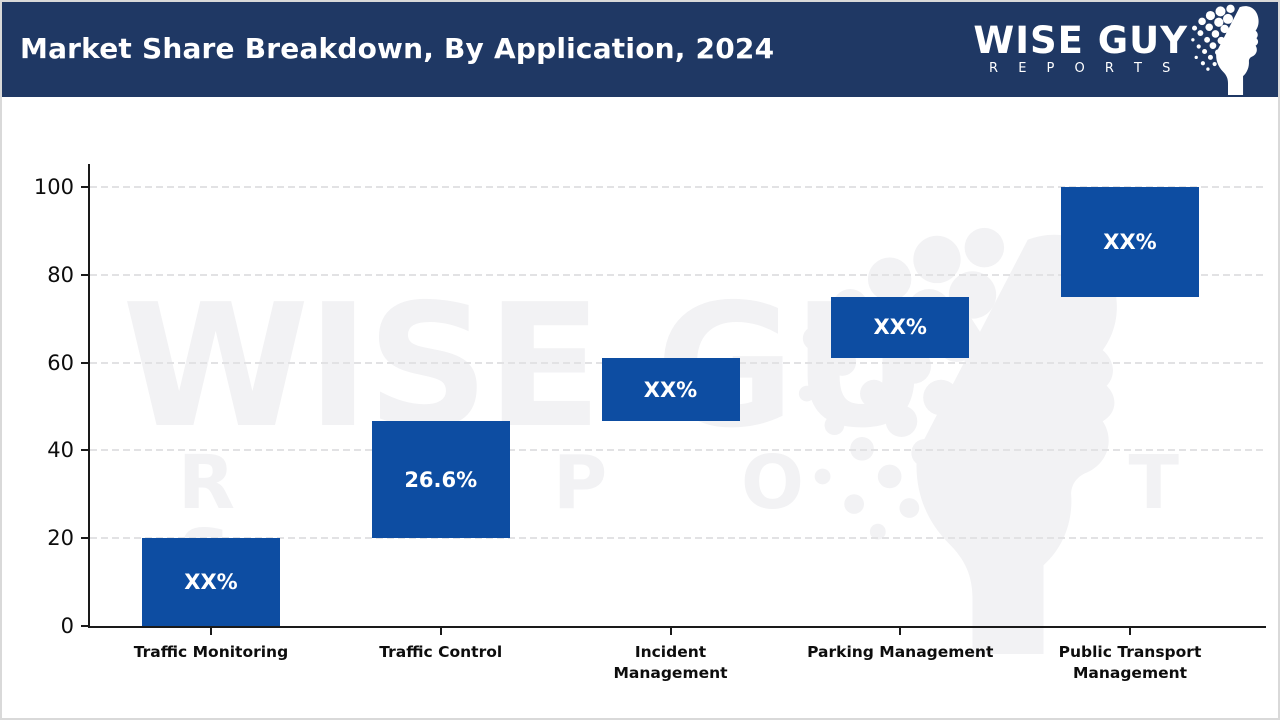 This screenshot has height=720, width=1280. Describe the element at coordinates (1080, 40) in the screenshot. I see `brand-name: WISE GUY` at that location.